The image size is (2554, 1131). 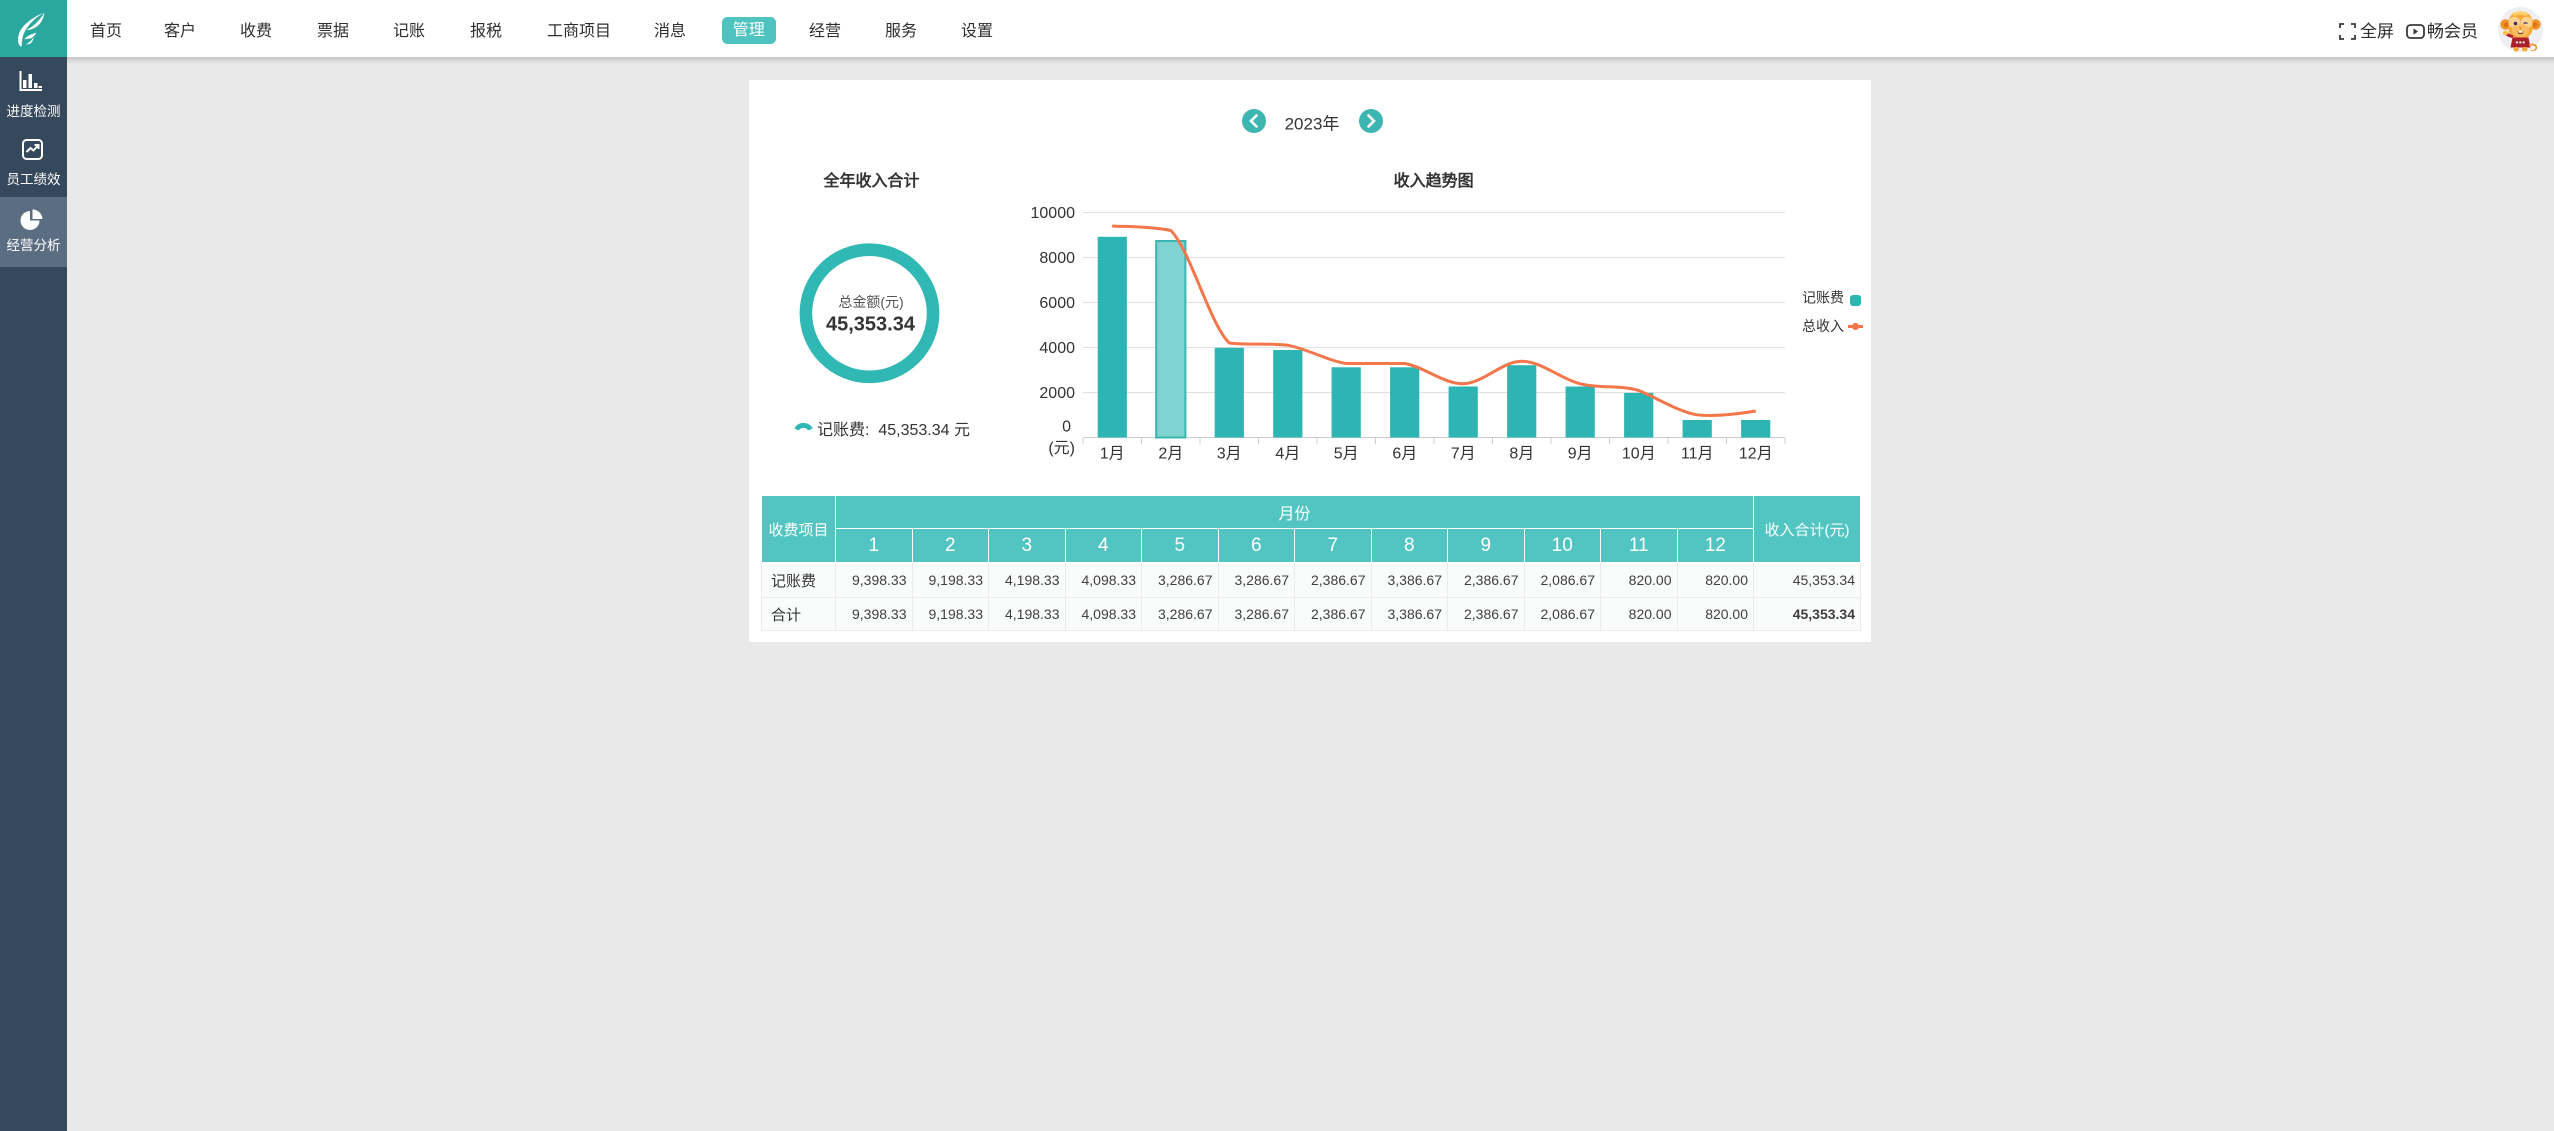 What do you see at coordinates (1580, 454) in the screenshot?
I see `svg-text: 9月` at bounding box center [1580, 454].